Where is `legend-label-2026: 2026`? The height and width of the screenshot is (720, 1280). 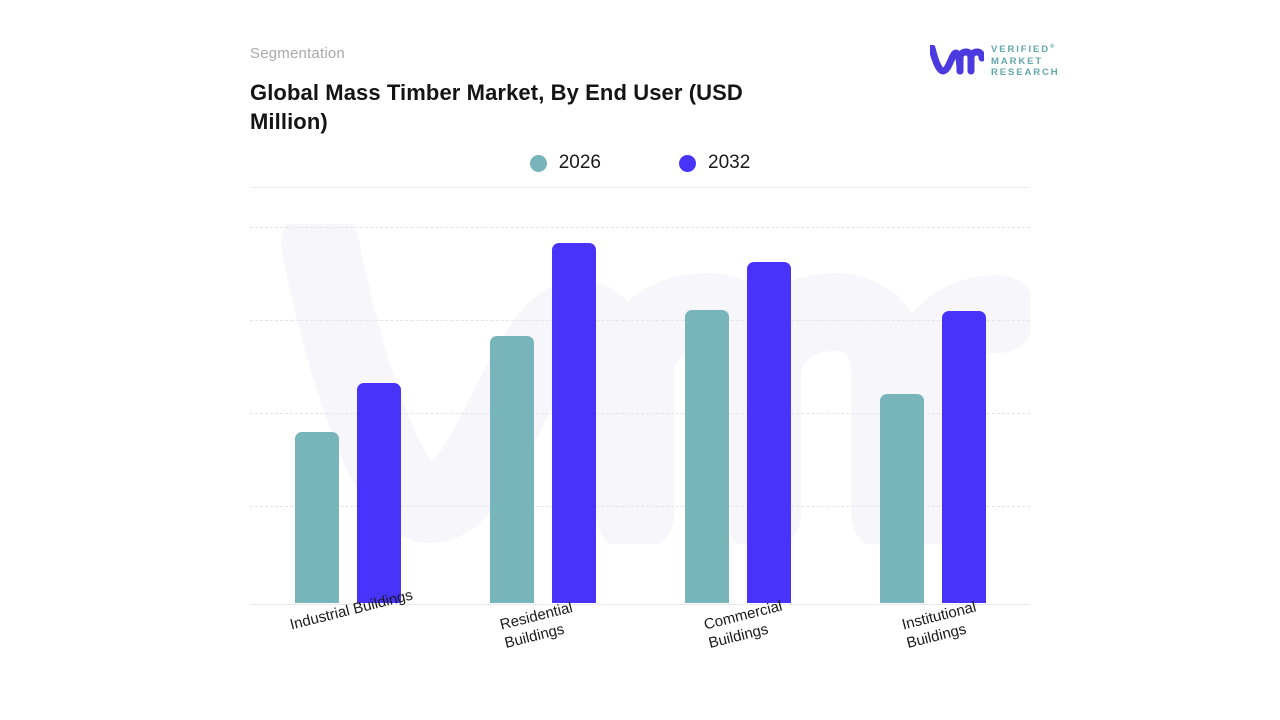 legend-label-2026: 2026 is located at coordinates (579, 162).